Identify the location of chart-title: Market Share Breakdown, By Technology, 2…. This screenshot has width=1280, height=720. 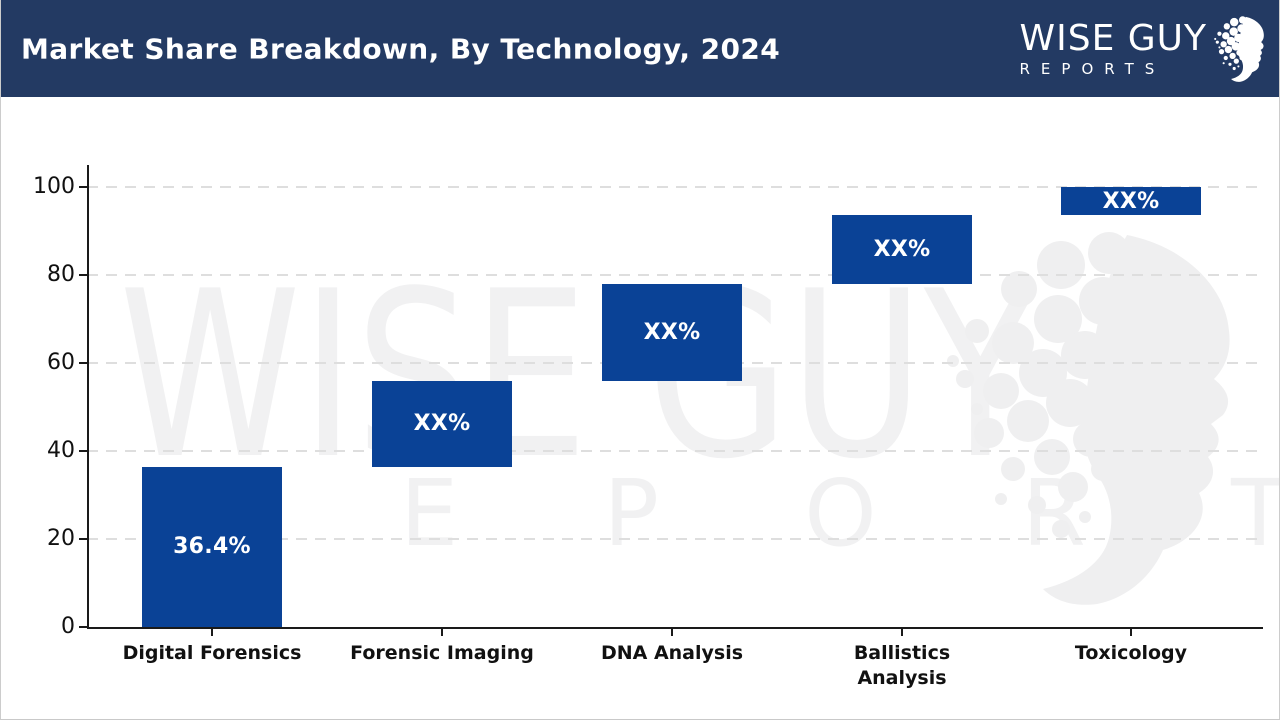
(401, 48).